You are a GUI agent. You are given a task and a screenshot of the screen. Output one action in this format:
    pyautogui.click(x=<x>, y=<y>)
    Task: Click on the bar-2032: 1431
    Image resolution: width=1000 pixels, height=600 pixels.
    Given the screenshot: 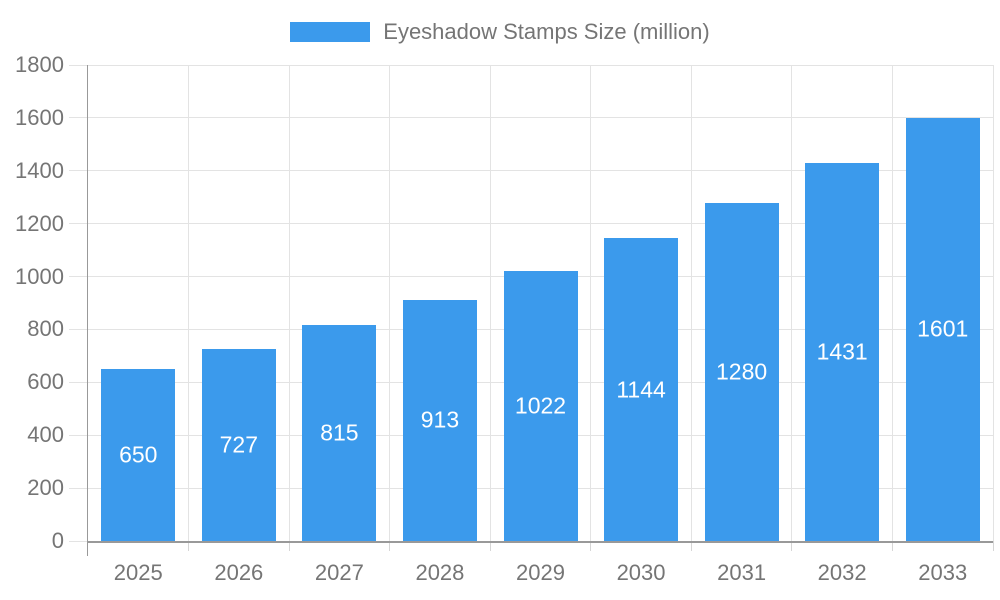 What is the action you would take?
    pyautogui.click(x=842, y=351)
    